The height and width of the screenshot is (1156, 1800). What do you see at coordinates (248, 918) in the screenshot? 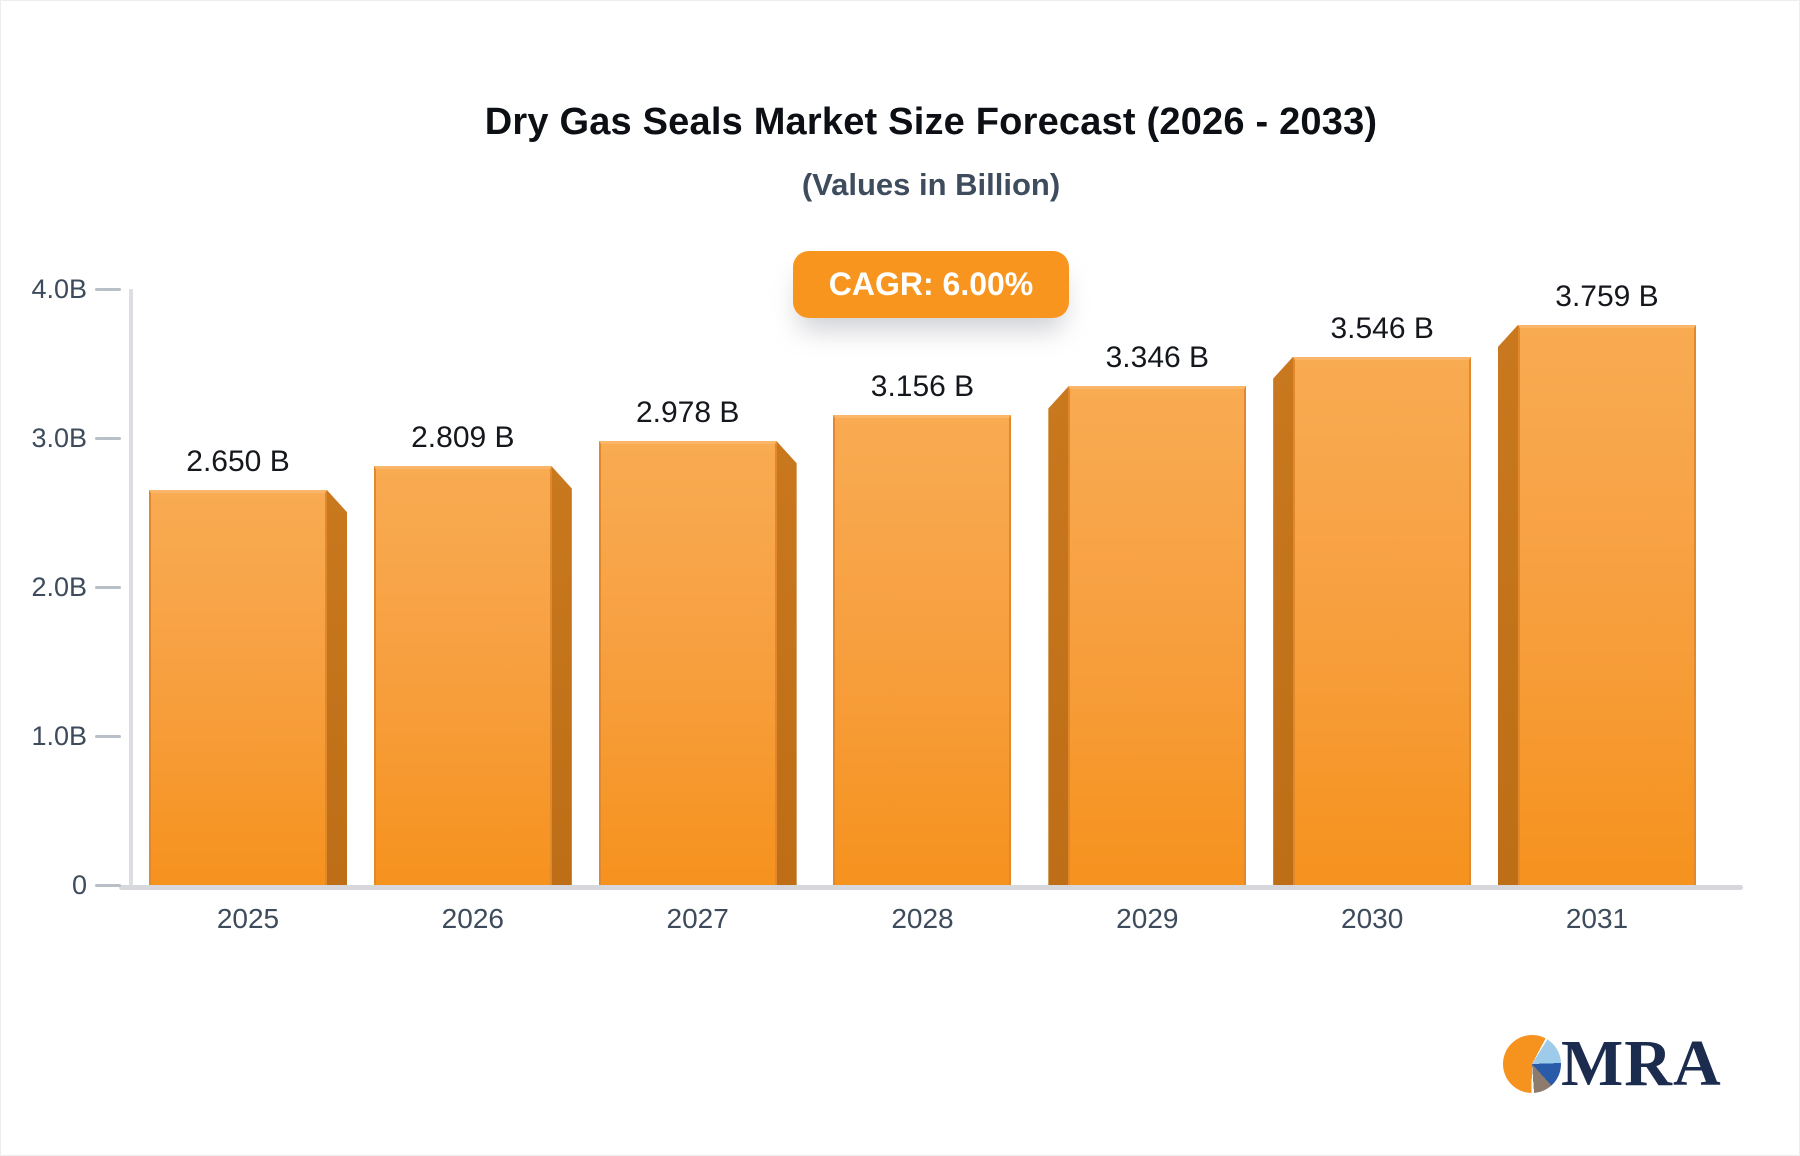
I see `x-axis-label: 2025` at bounding box center [248, 918].